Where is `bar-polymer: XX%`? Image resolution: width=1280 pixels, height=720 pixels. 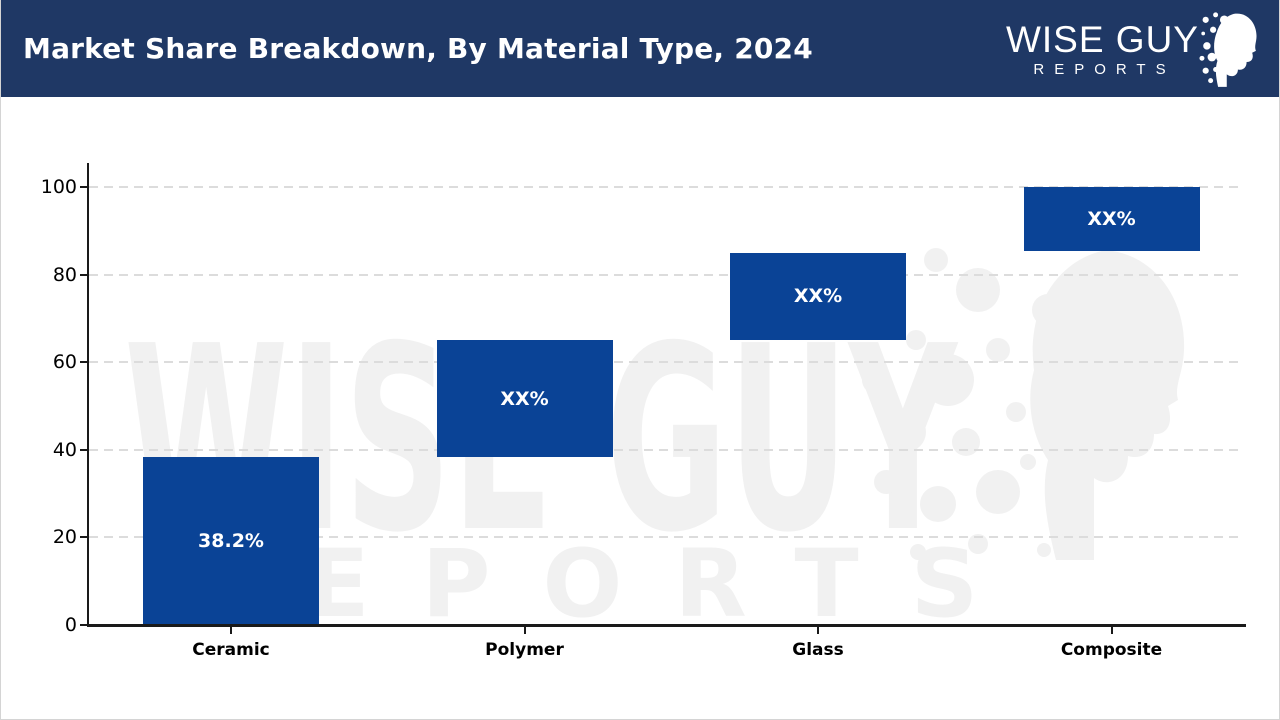 bar-polymer: XX% is located at coordinates (524, 399).